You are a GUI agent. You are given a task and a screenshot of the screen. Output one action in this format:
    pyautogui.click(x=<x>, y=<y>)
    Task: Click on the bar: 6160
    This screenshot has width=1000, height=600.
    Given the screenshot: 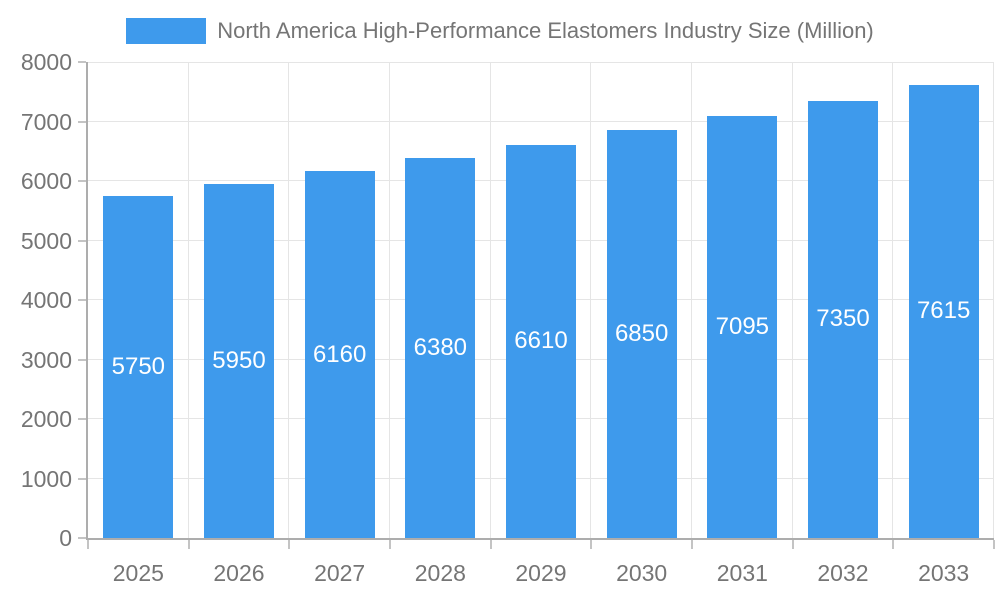 What is the action you would take?
    pyautogui.click(x=339, y=354)
    